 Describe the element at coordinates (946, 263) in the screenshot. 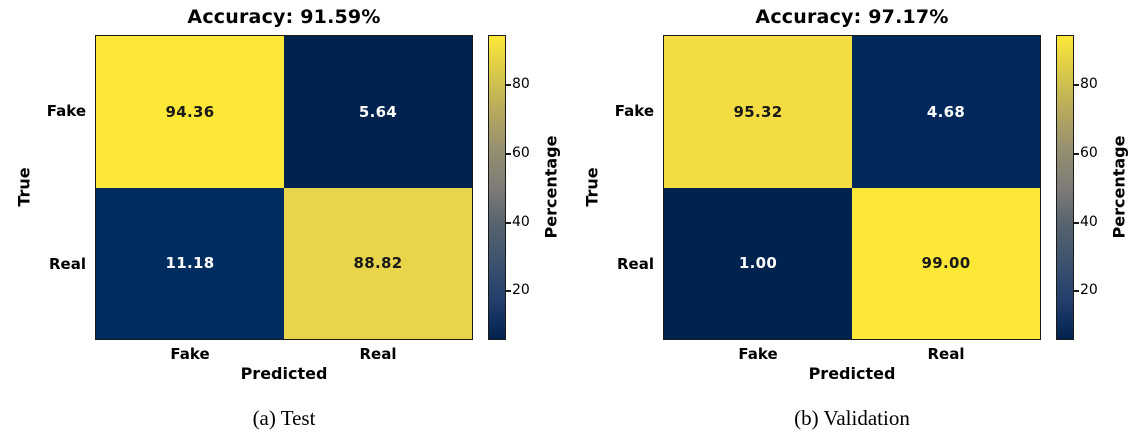

I see `heatmap-cell: 99.00` at that location.